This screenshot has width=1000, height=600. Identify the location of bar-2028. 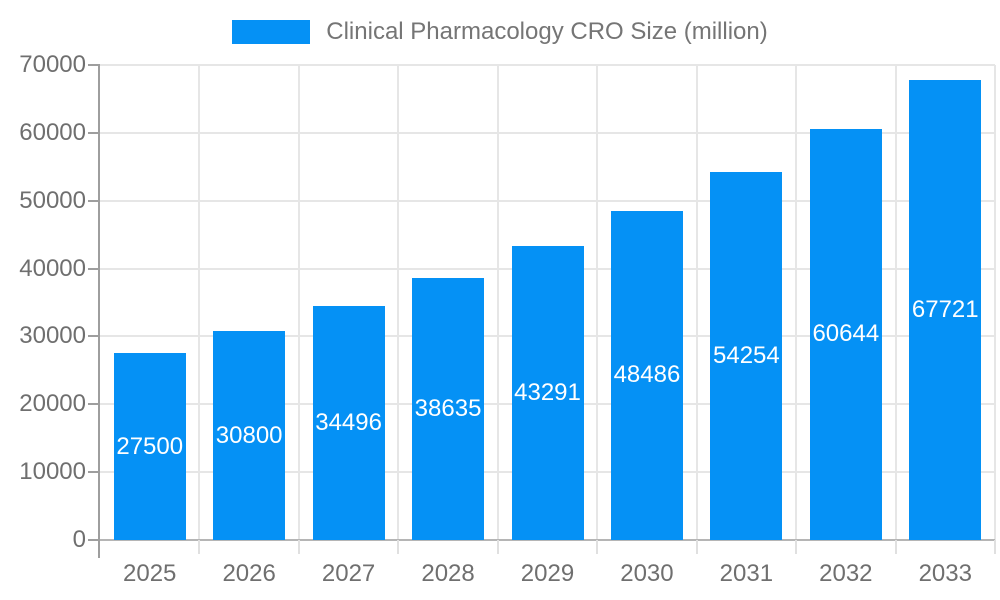
(448, 408).